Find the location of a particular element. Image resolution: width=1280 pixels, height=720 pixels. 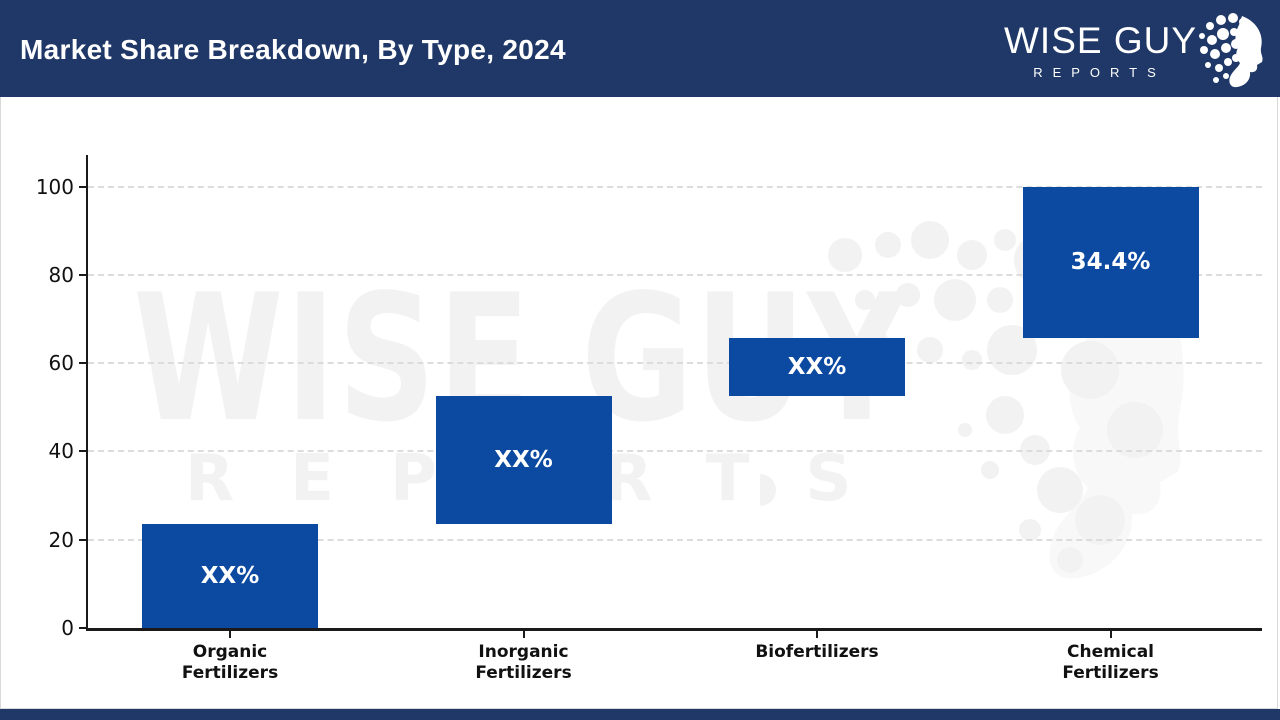

logo-brand: WISE GUY is located at coordinates (1101, 40).